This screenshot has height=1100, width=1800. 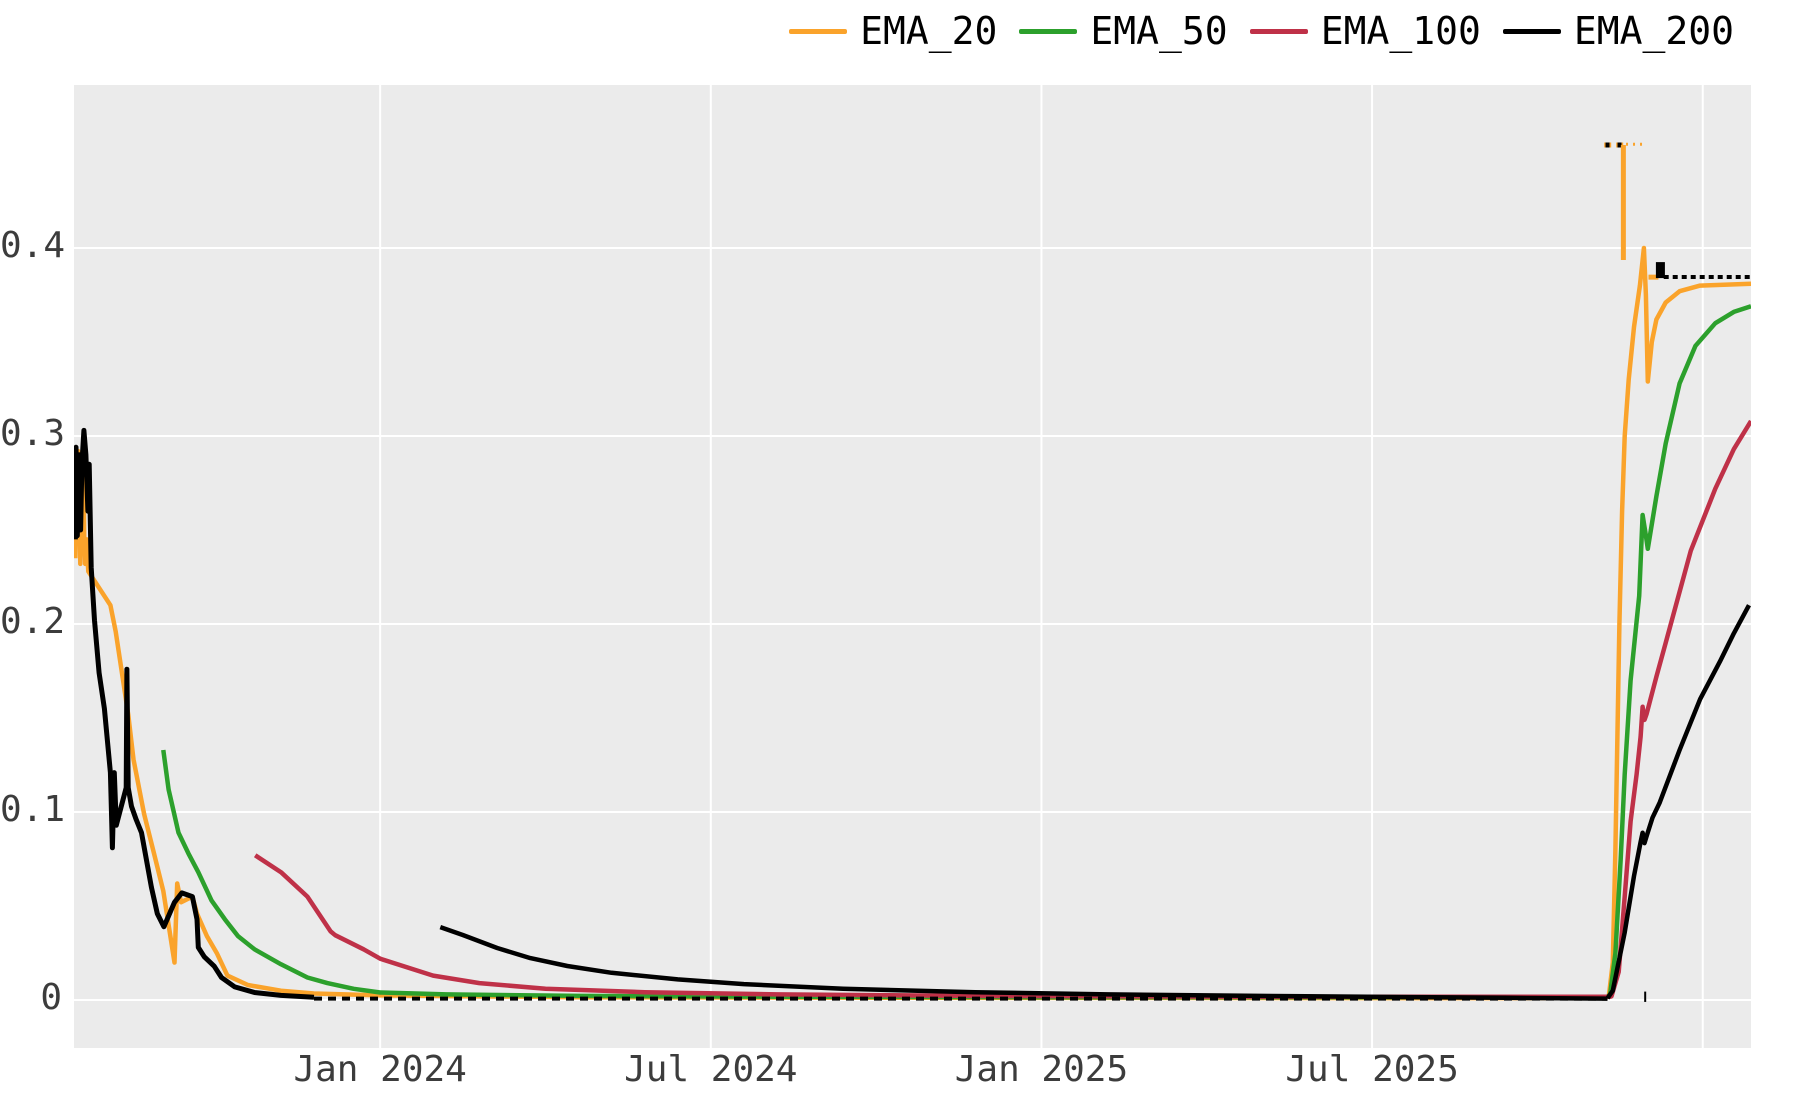 I want to click on y-tick-label: 0, so click(x=51, y=998).